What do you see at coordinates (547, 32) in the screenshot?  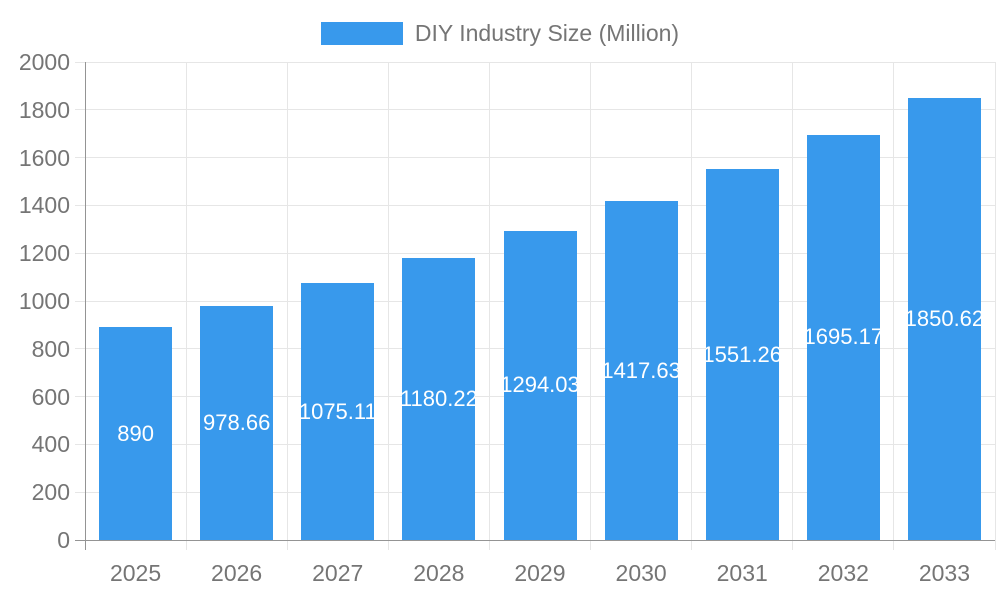 I see `legend-label: DIY Industry Size (Million)` at bounding box center [547, 32].